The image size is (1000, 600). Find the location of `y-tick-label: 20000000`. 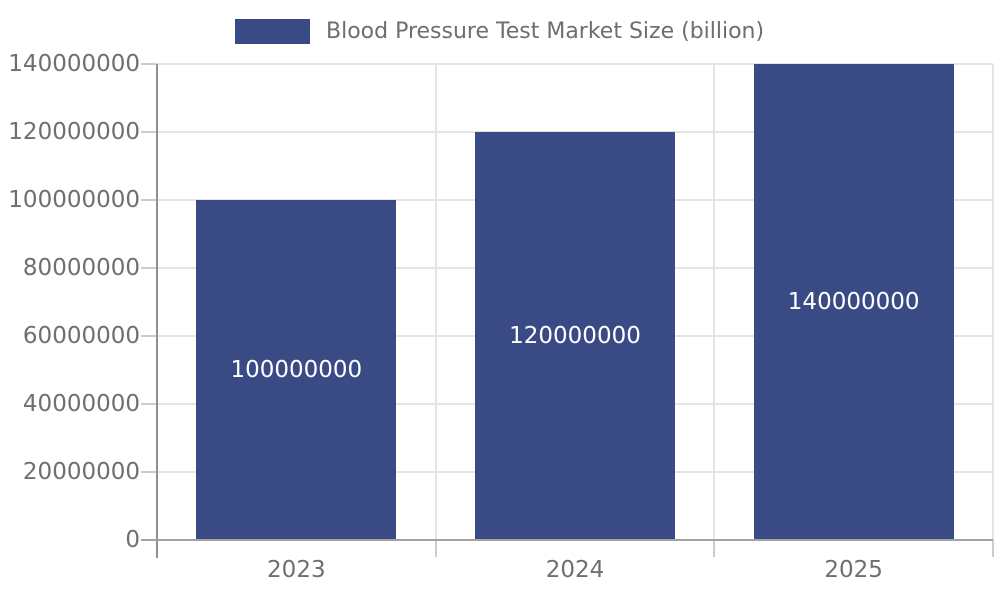

y-tick-label: 20000000 is located at coordinates (81, 472).